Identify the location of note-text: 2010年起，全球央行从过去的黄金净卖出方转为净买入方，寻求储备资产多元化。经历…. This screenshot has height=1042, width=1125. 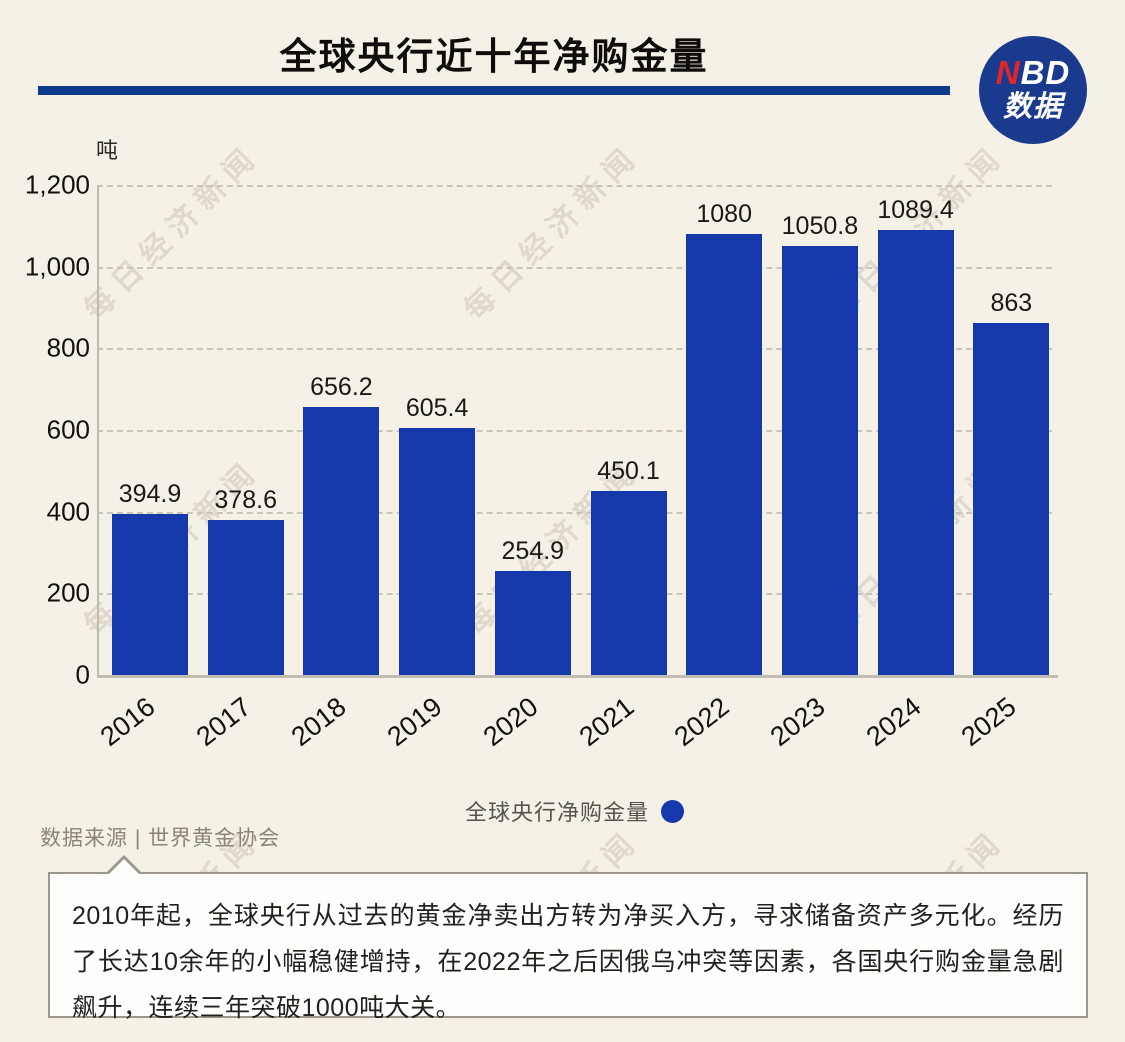
(568, 962).